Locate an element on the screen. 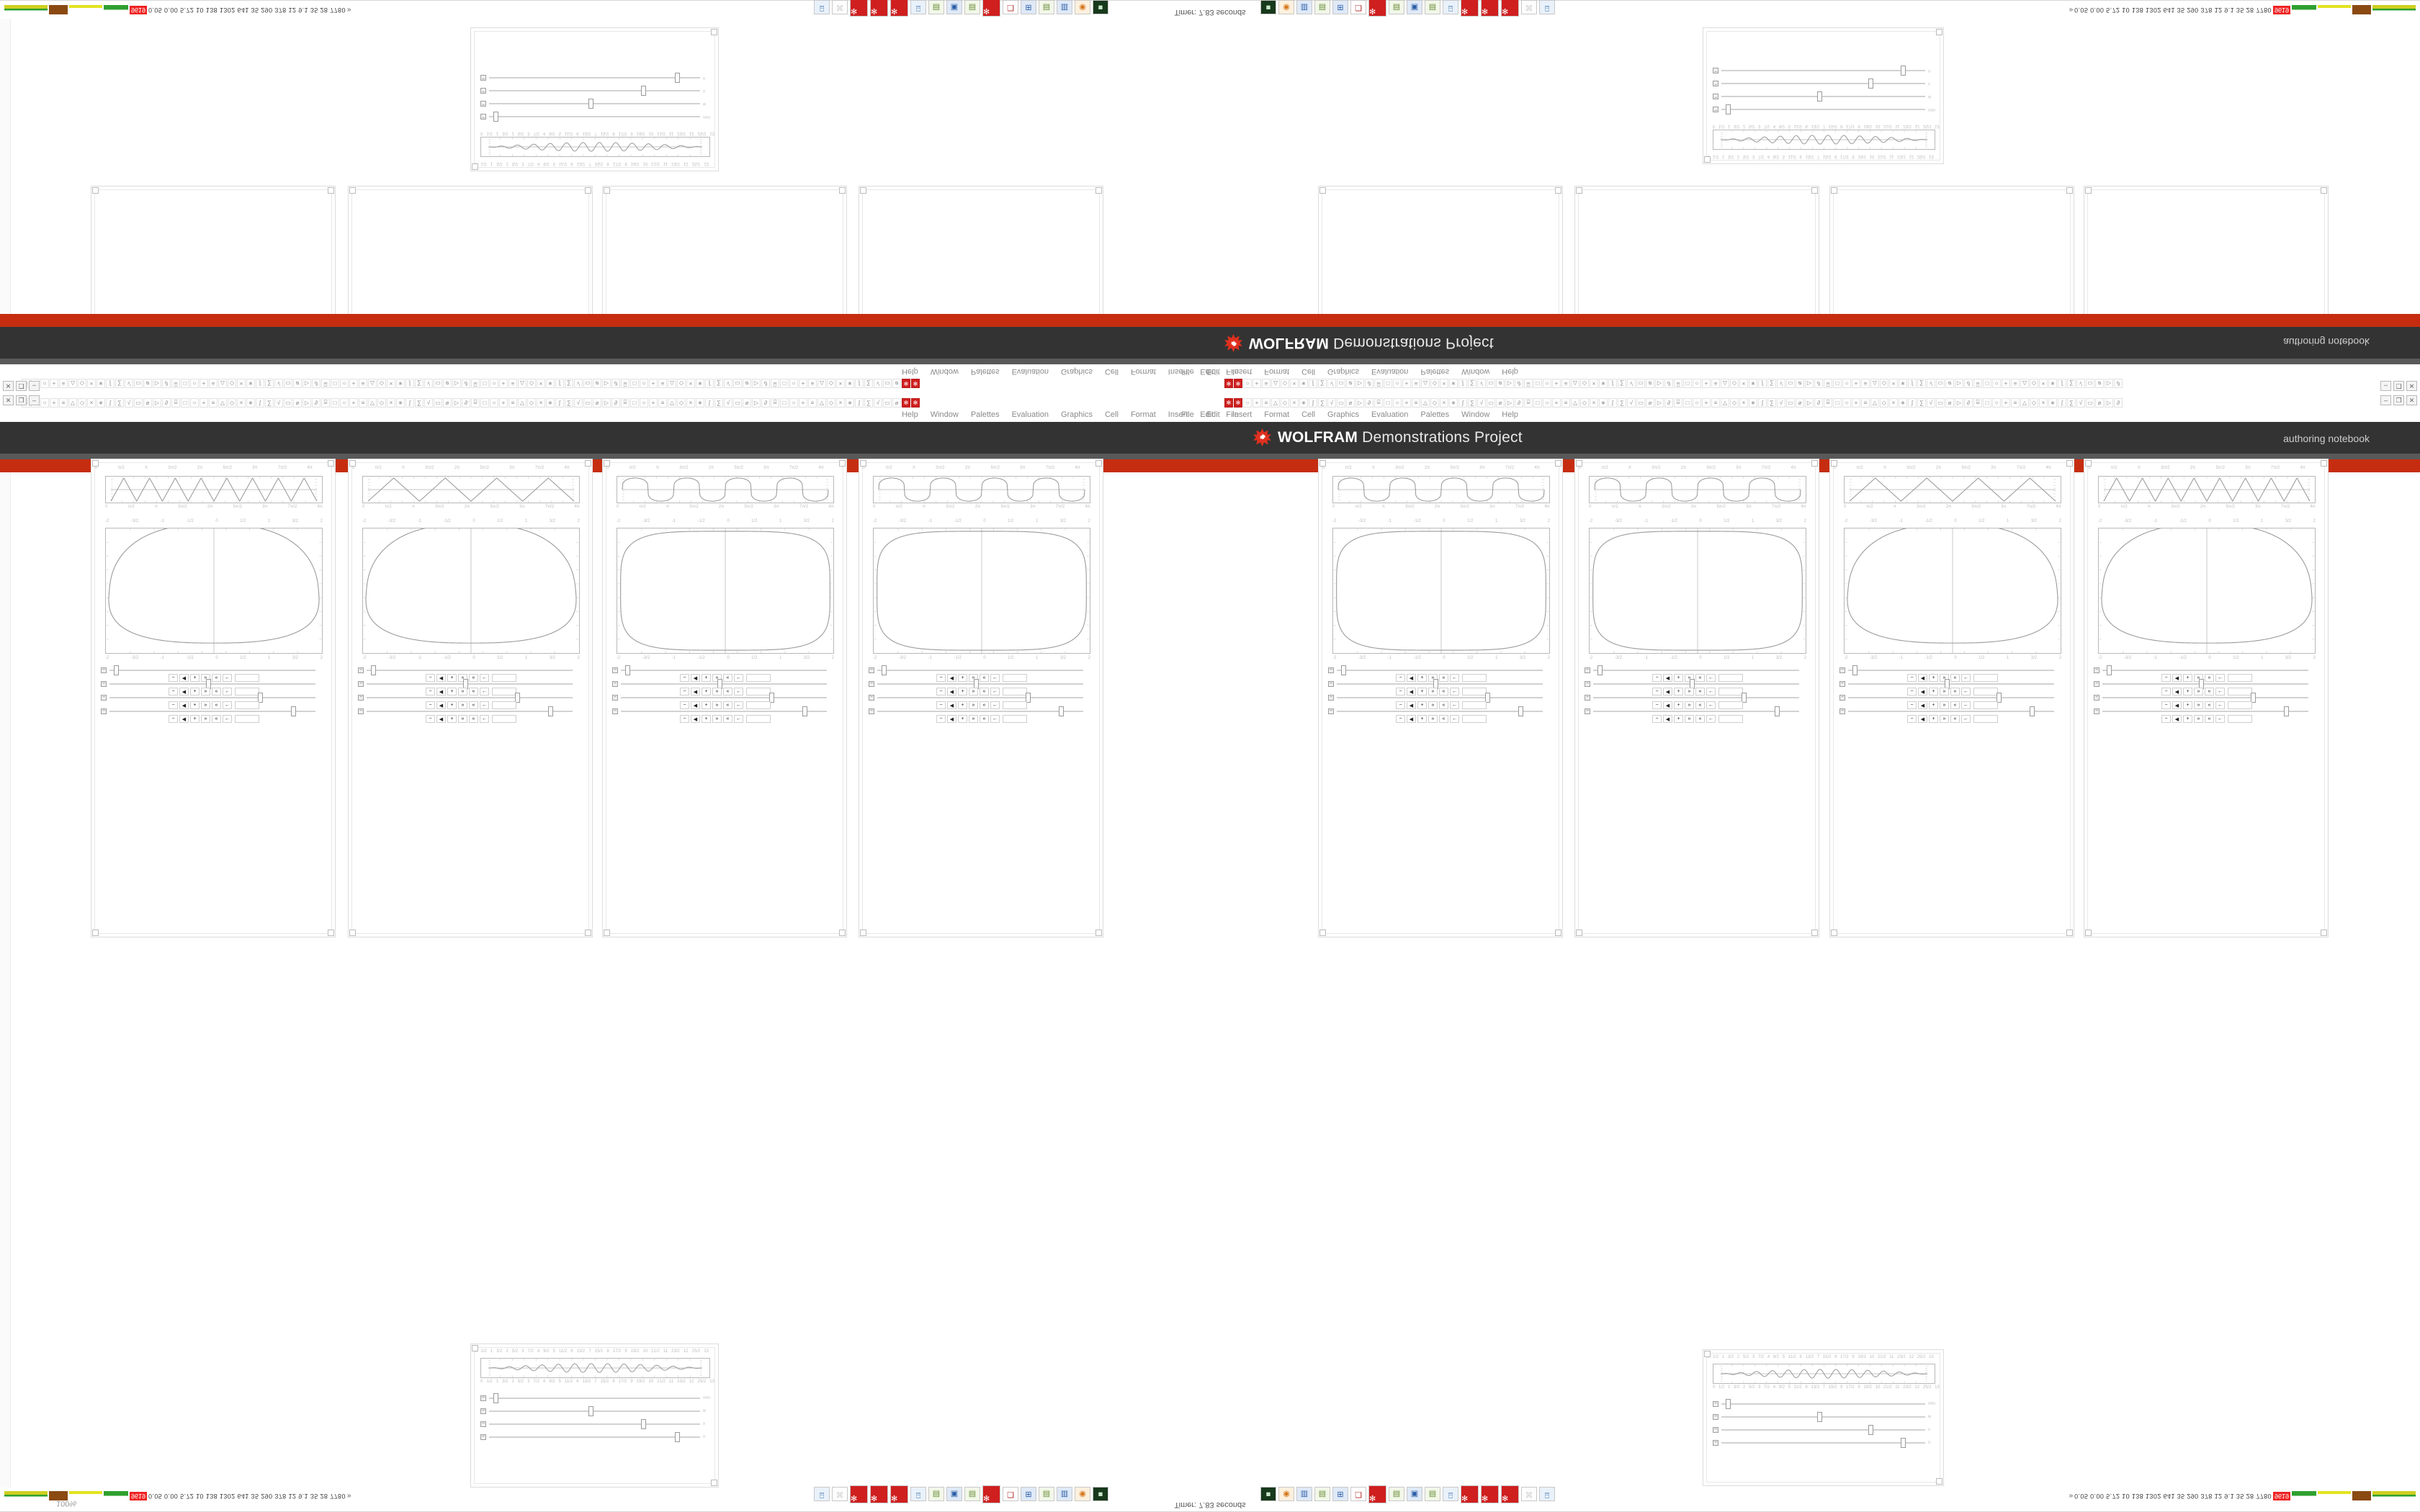 The image size is (2420, 1512). menu-item-file: File is located at coordinates (1187, 414).